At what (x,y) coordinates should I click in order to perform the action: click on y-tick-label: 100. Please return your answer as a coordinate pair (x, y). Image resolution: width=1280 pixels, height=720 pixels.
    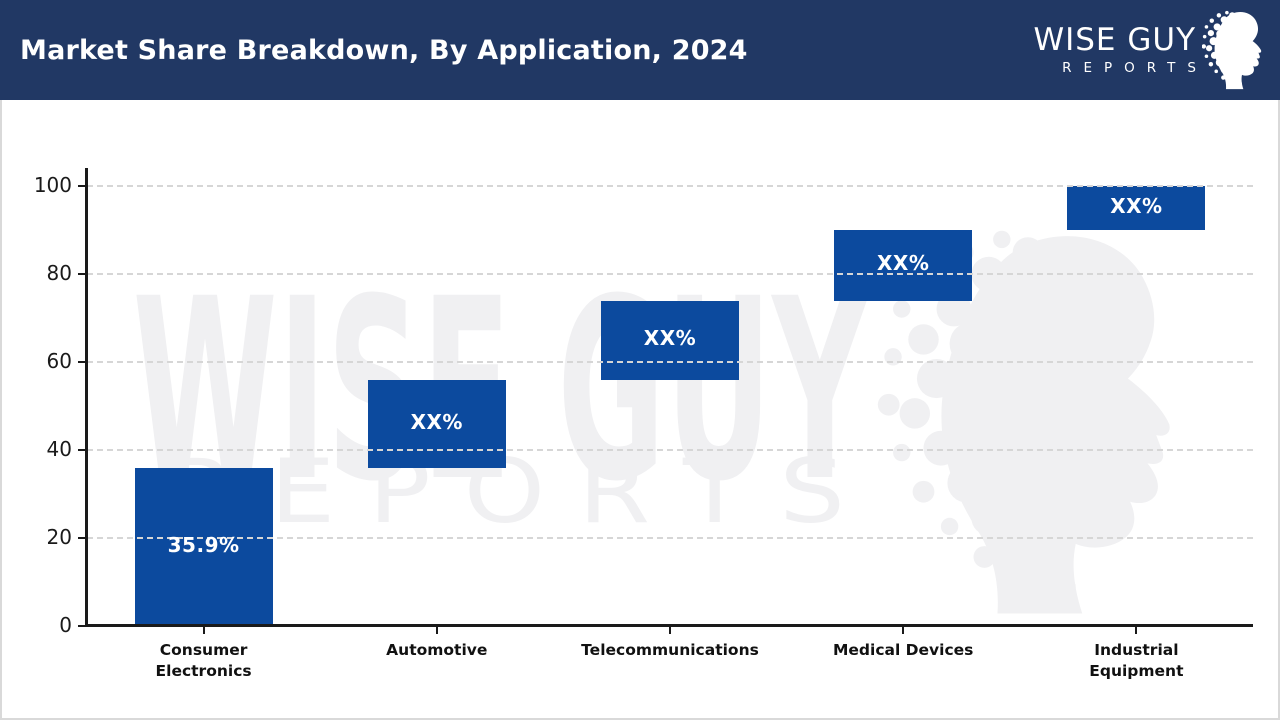
    Looking at the image, I should click on (52, 184).